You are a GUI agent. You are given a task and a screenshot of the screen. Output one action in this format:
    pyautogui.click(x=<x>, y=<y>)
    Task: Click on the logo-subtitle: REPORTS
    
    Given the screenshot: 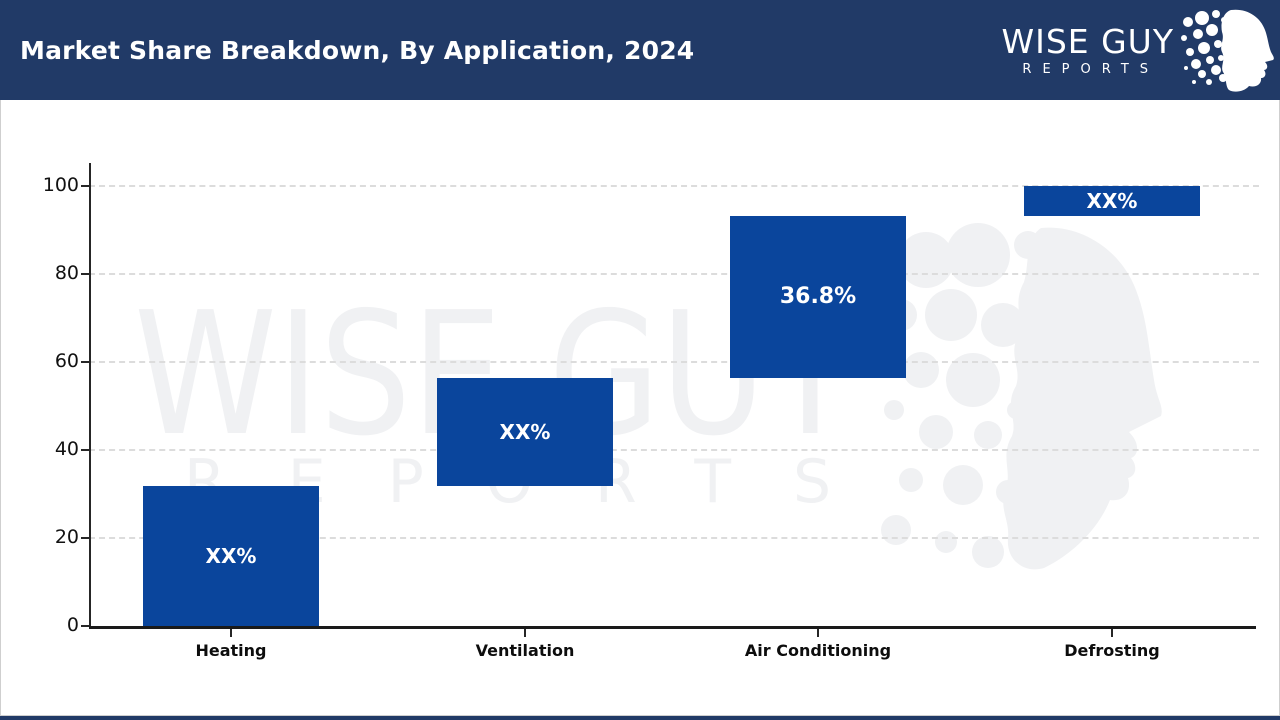 What is the action you would take?
    pyautogui.click(x=1091, y=69)
    